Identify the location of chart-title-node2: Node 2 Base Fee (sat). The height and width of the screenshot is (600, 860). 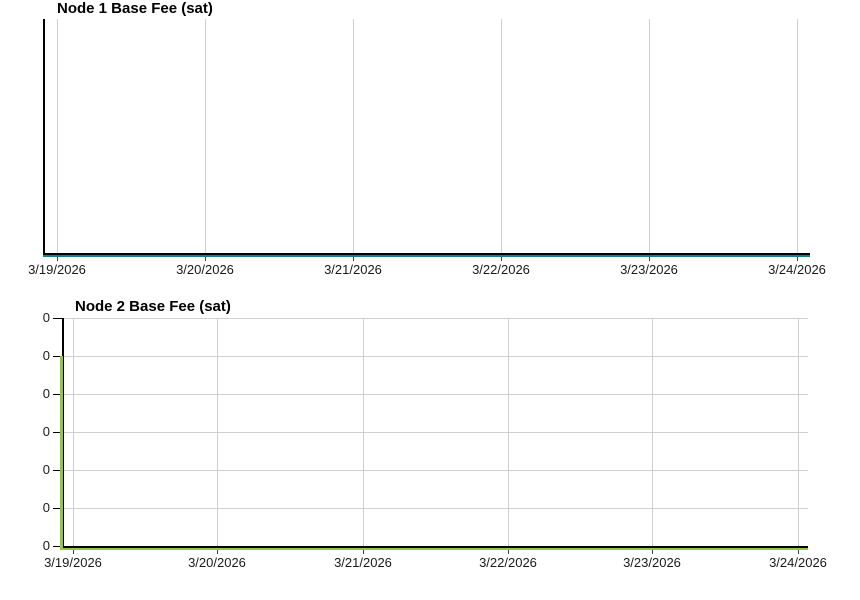
(153, 306).